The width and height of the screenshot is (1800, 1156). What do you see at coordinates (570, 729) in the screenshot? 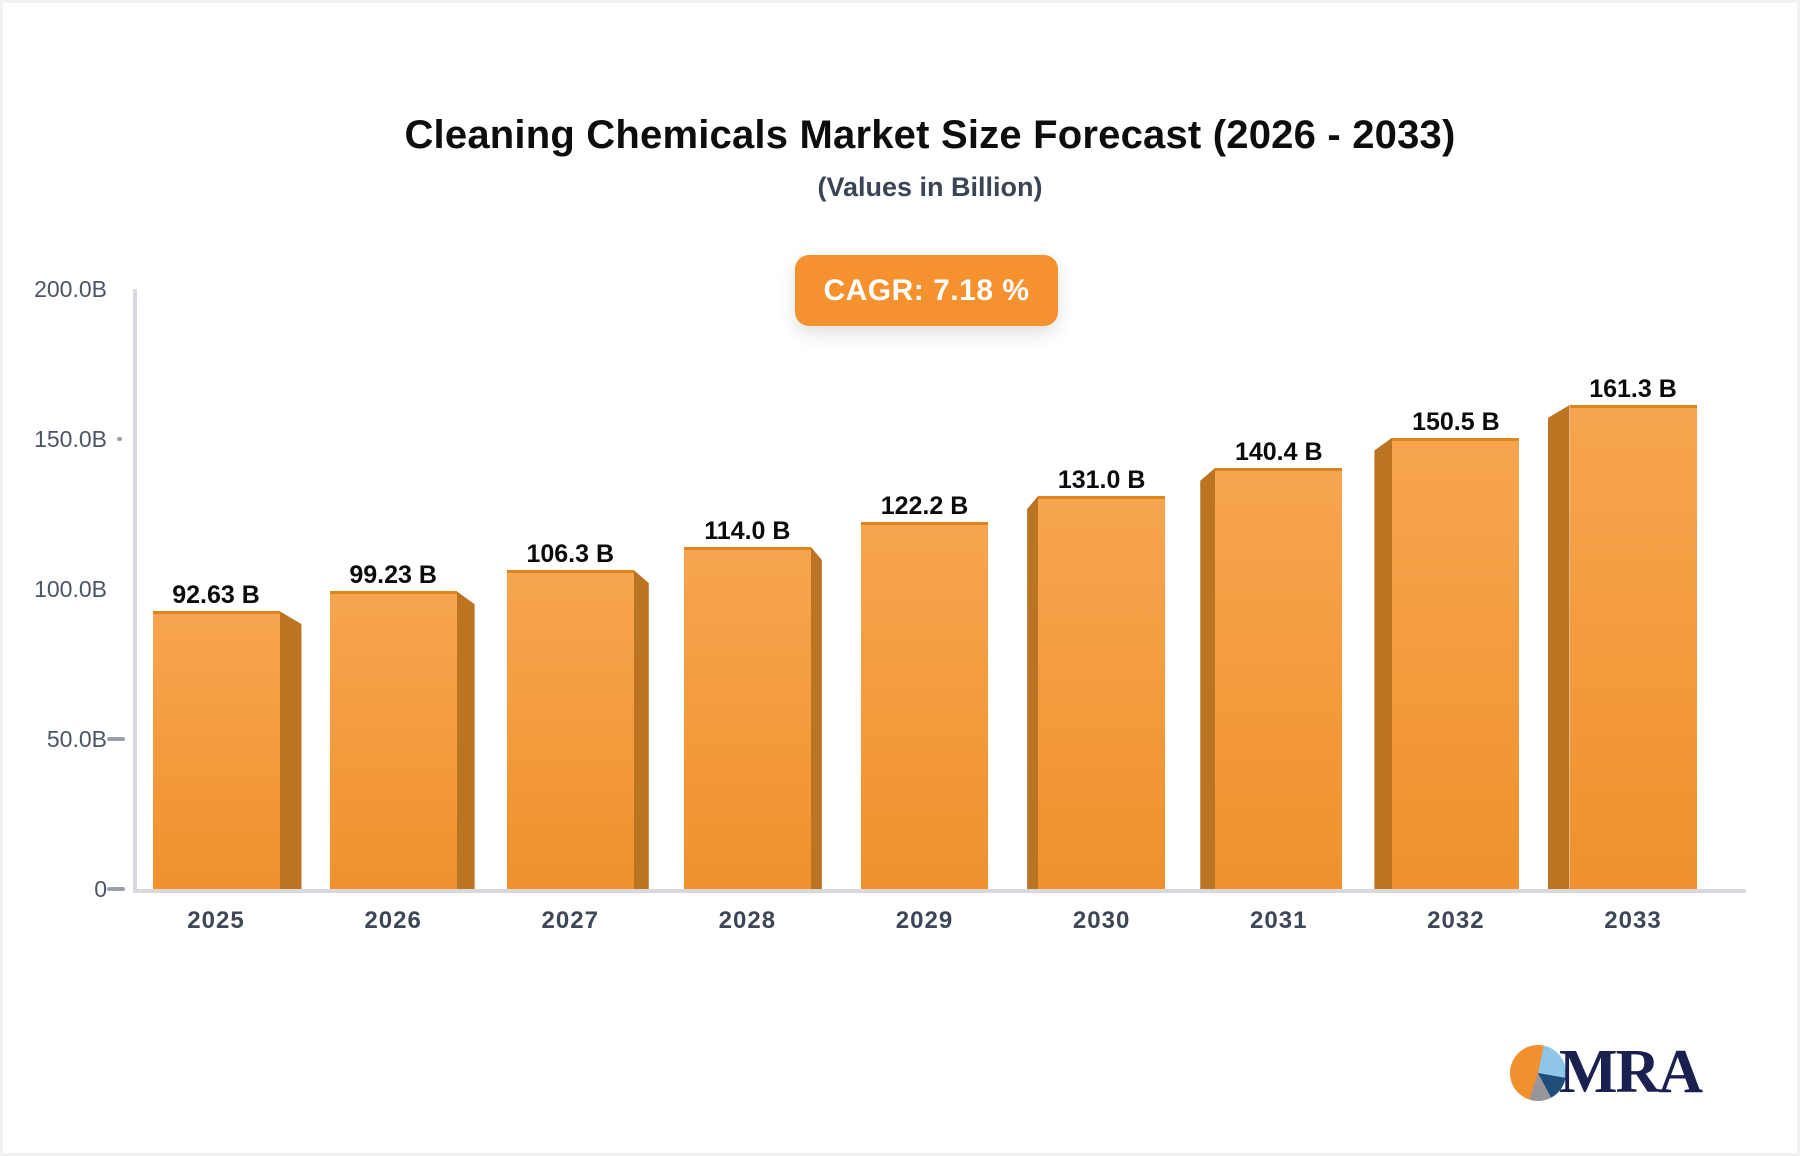
I see `bar-front-2027` at bounding box center [570, 729].